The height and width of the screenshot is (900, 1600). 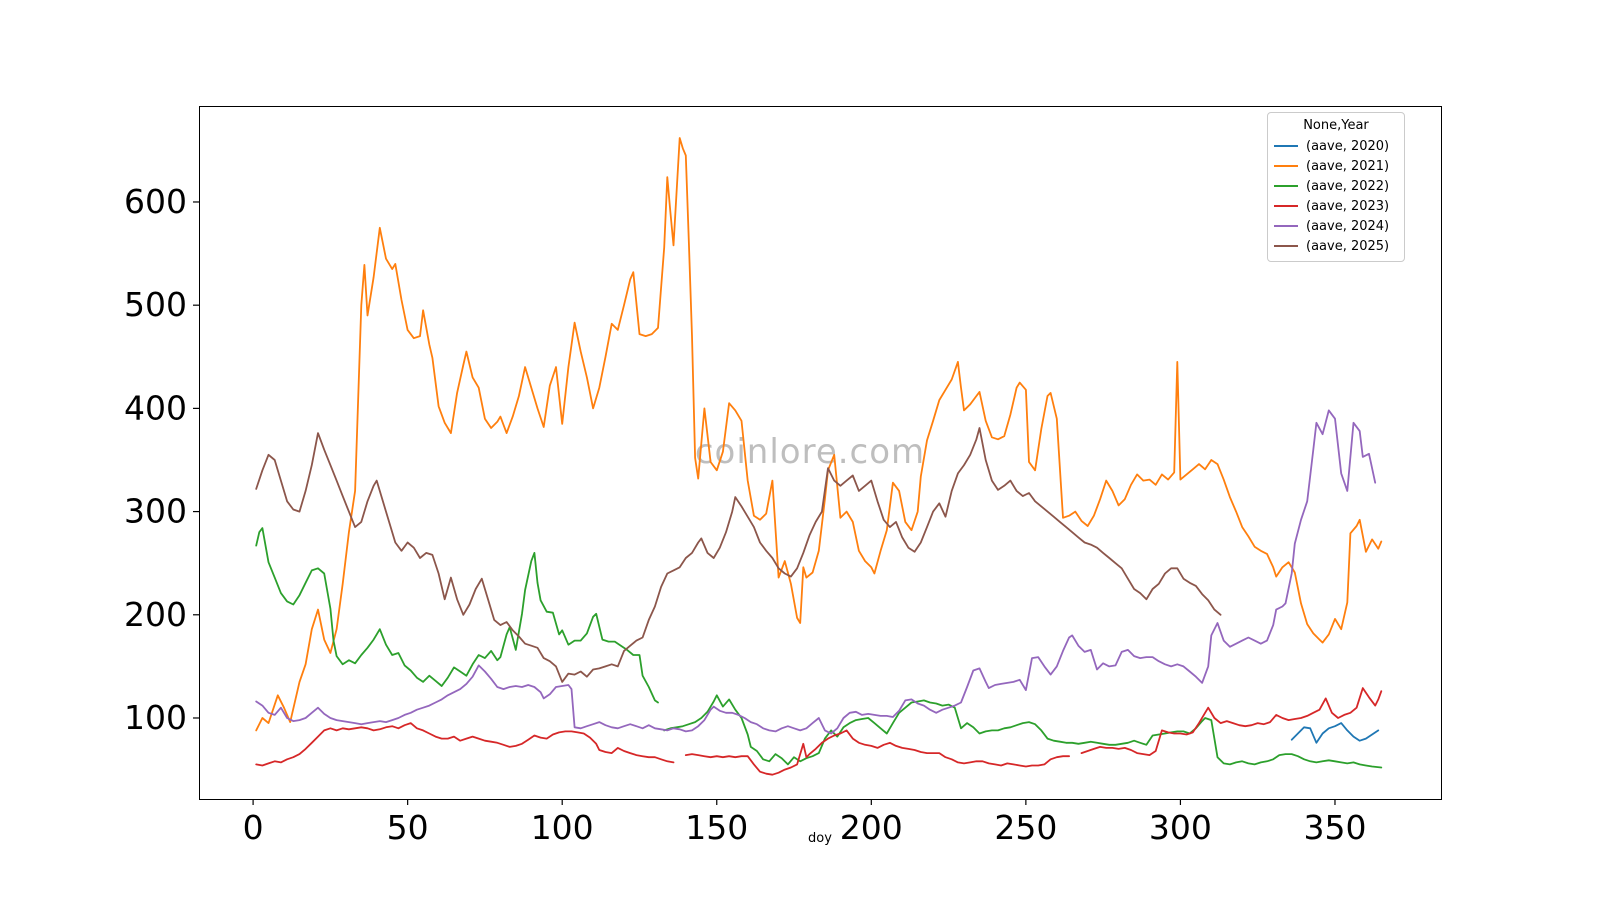 I want to click on legend-item-aave-2023: (aave, 2023), so click(x=1336, y=206).